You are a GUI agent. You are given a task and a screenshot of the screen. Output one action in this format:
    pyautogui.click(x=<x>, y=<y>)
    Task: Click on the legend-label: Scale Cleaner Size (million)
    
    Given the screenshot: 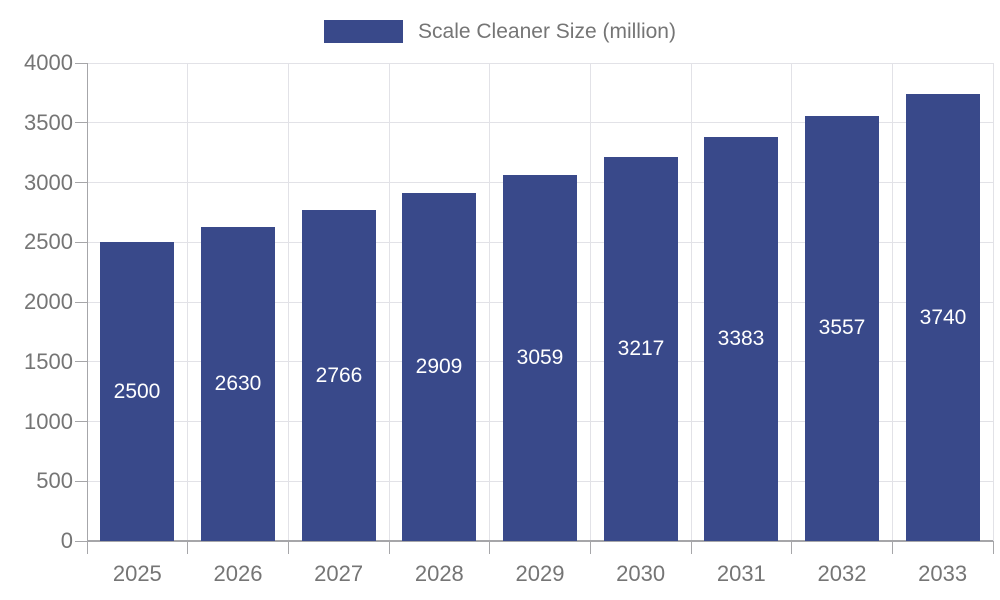 What is the action you would take?
    pyautogui.click(x=547, y=31)
    